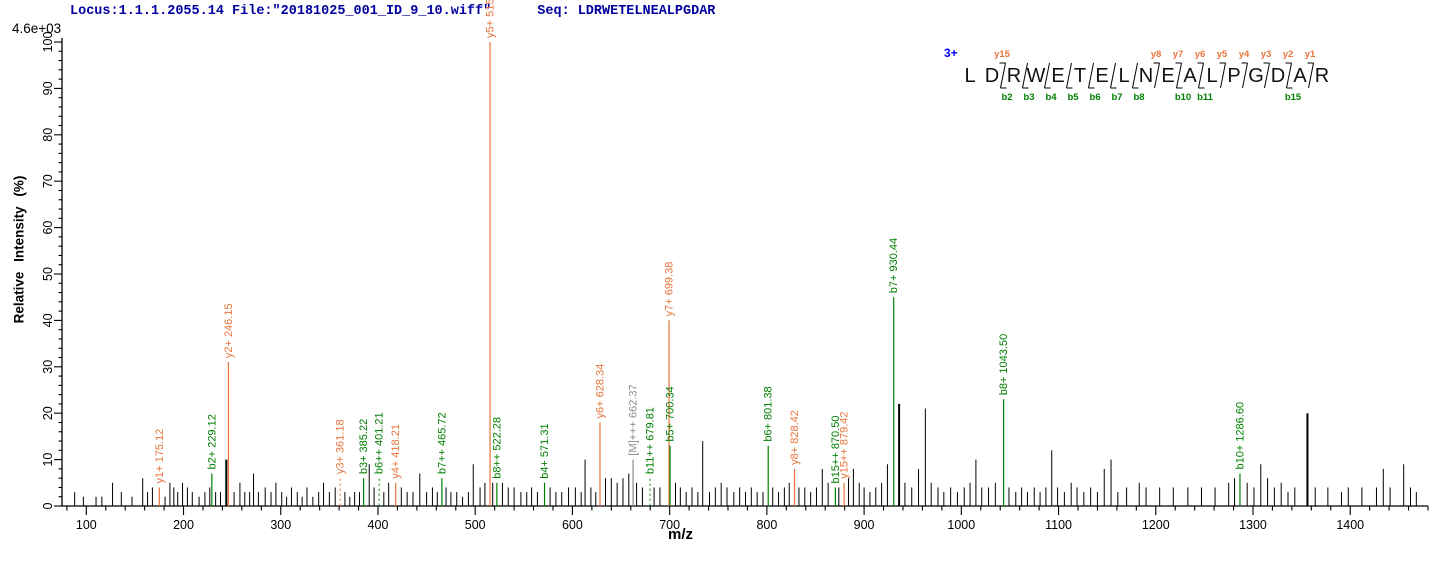  I want to click on sequence-header: Seq: LDRWETELNEALPGDAR, so click(626, 11).